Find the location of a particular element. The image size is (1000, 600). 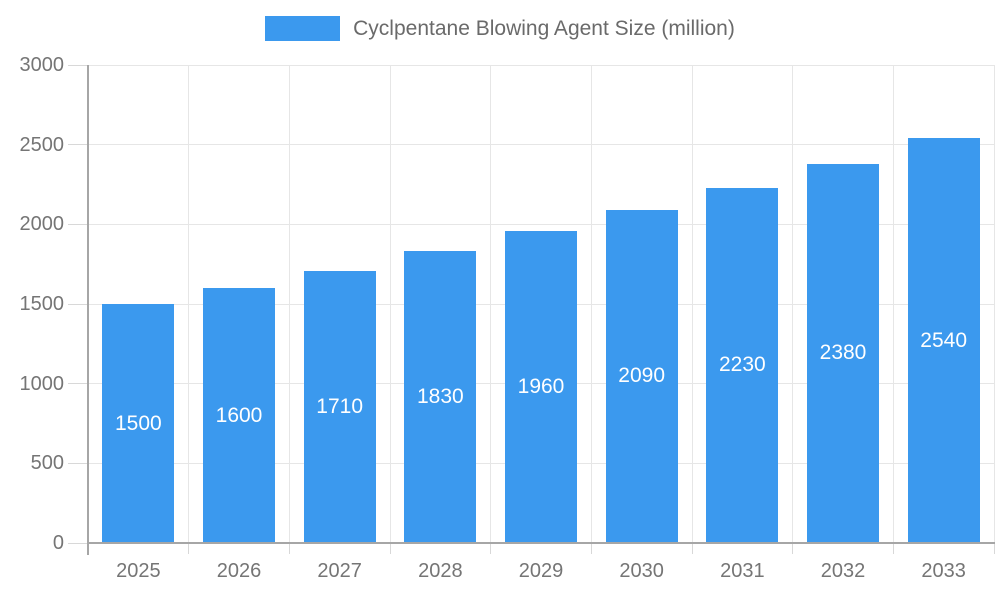

x-axis-tick-label: 2028 is located at coordinates (440, 571).